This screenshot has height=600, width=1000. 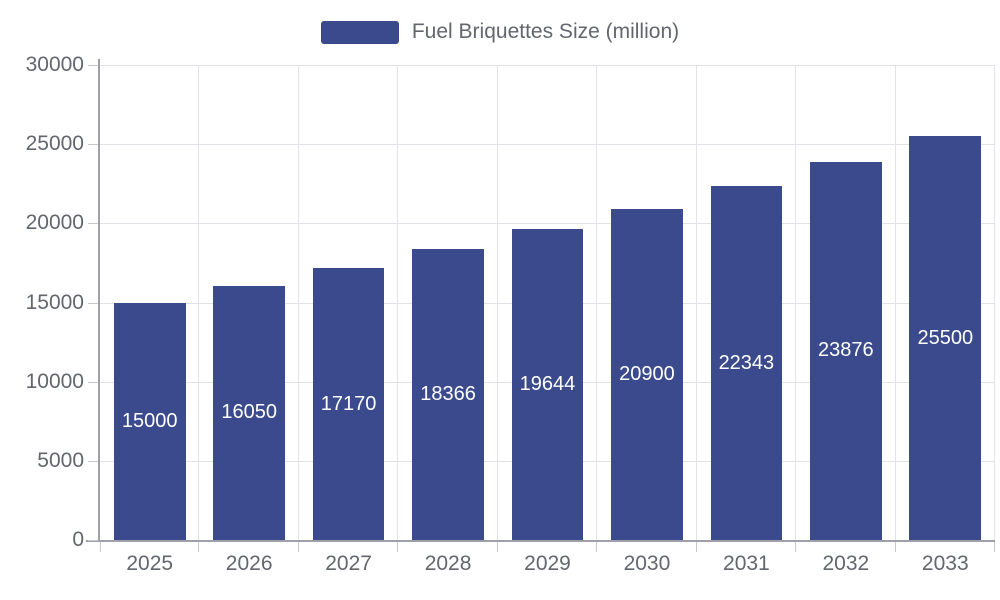 What do you see at coordinates (348, 563) in the screenshot?
I see `x-tick-label: 2027` at bounding box center [348, 563].